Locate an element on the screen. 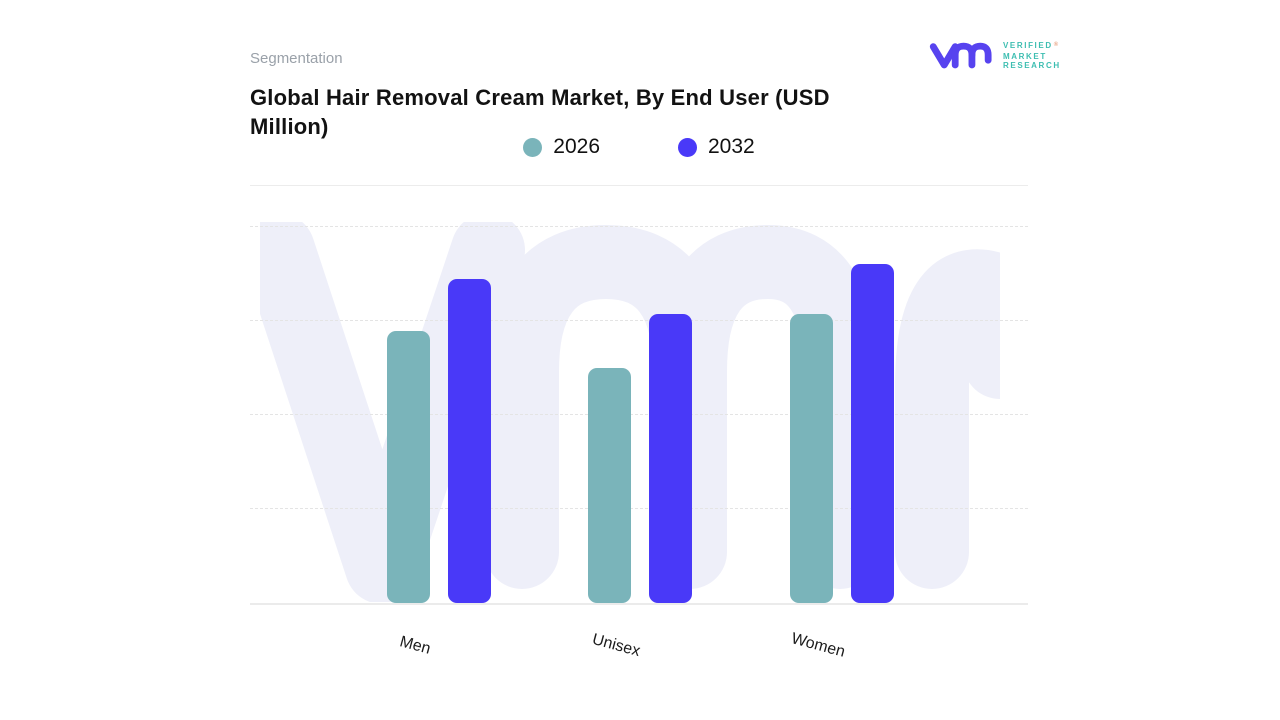  section-label: Segmentation is located at coordinates (296, 58).